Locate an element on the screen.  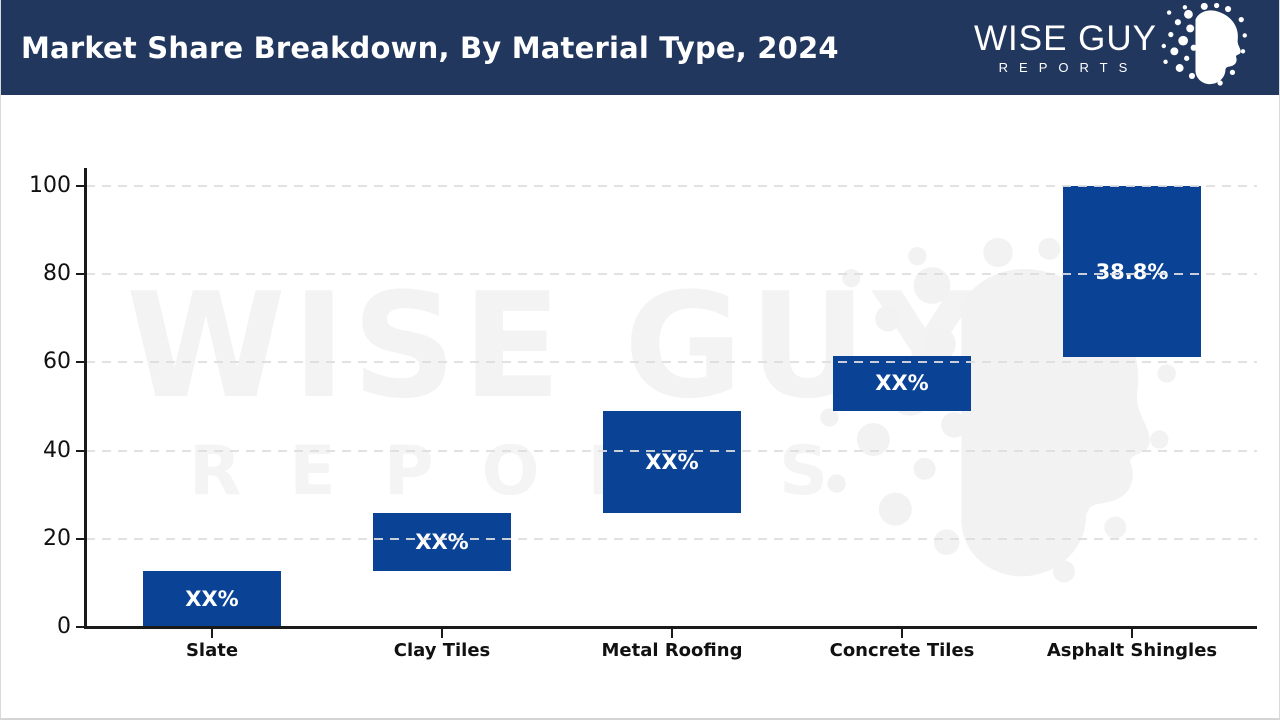
x-category-label: Asphalt Shingles is located at coordinates (1132, 650).